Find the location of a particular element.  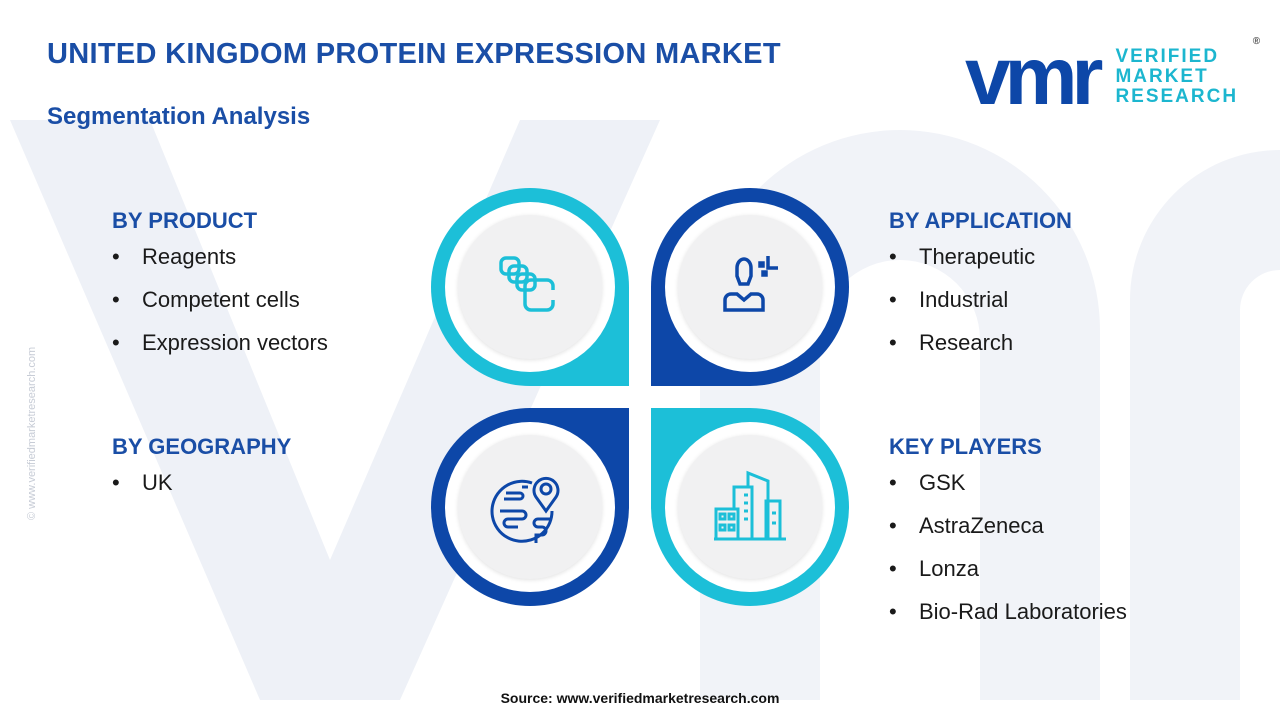

list-item: • Research is located at coordinates (980, 351).